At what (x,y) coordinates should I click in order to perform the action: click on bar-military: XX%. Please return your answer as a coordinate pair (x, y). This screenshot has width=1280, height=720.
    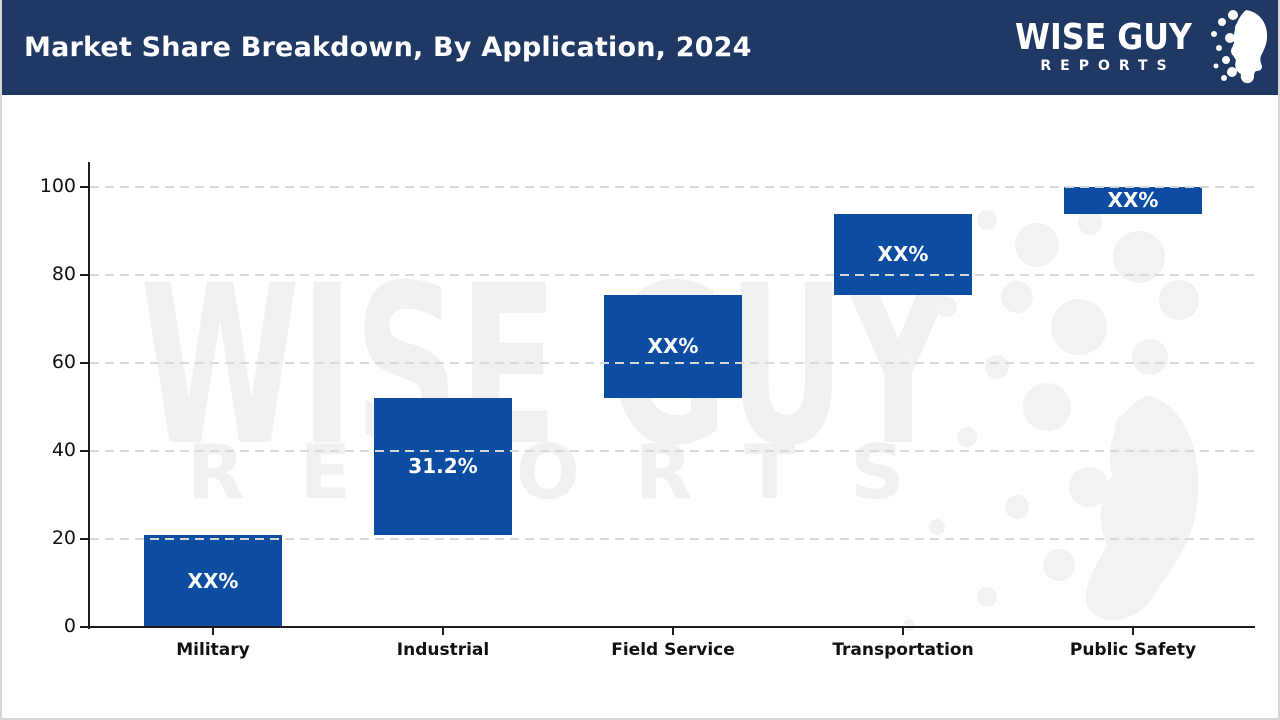
    Looking at the image, I should click on (213, 581).